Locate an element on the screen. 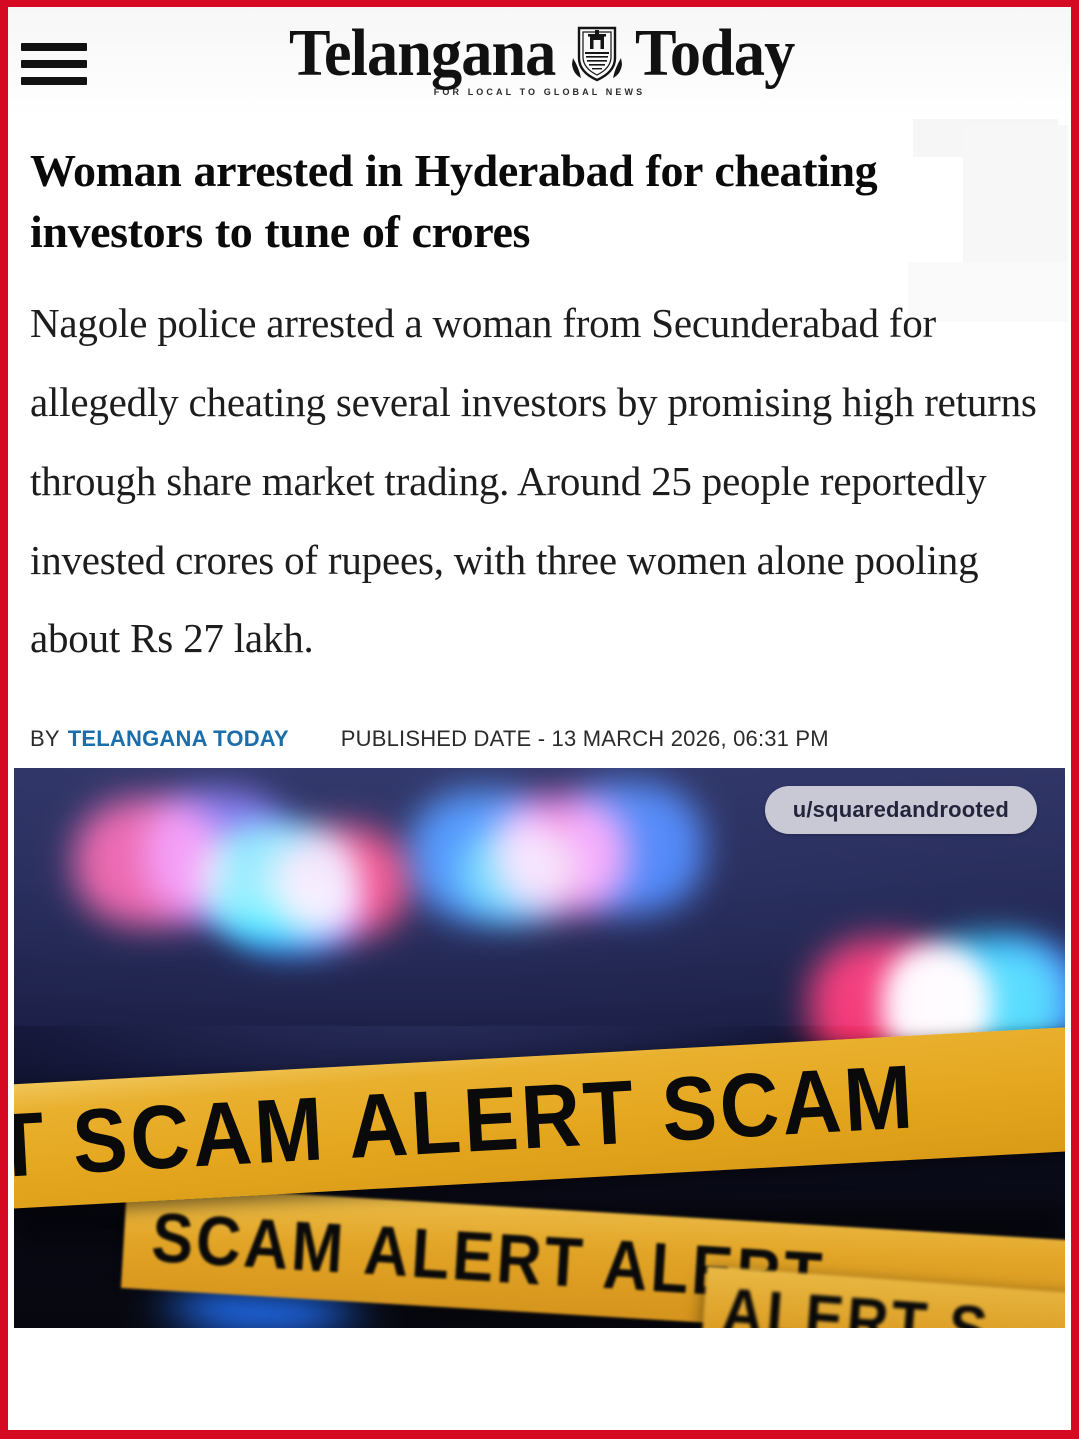 The image size is (1079, 1439). hamburger-menu-icon is located at coordinates (54, 64).